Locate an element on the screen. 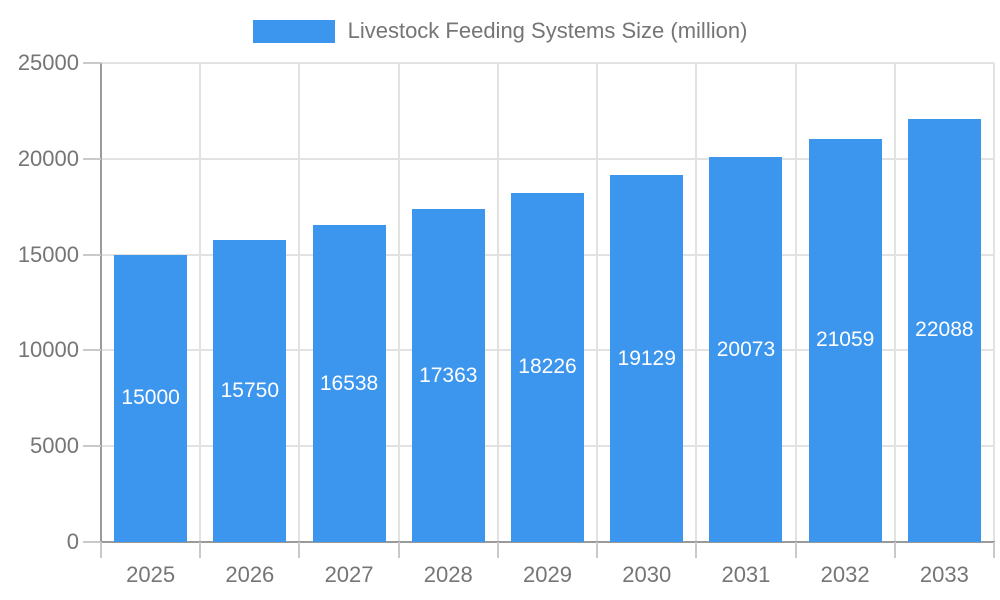  x-axis-label-2026: 2026 is located at coordinates (250, 574).